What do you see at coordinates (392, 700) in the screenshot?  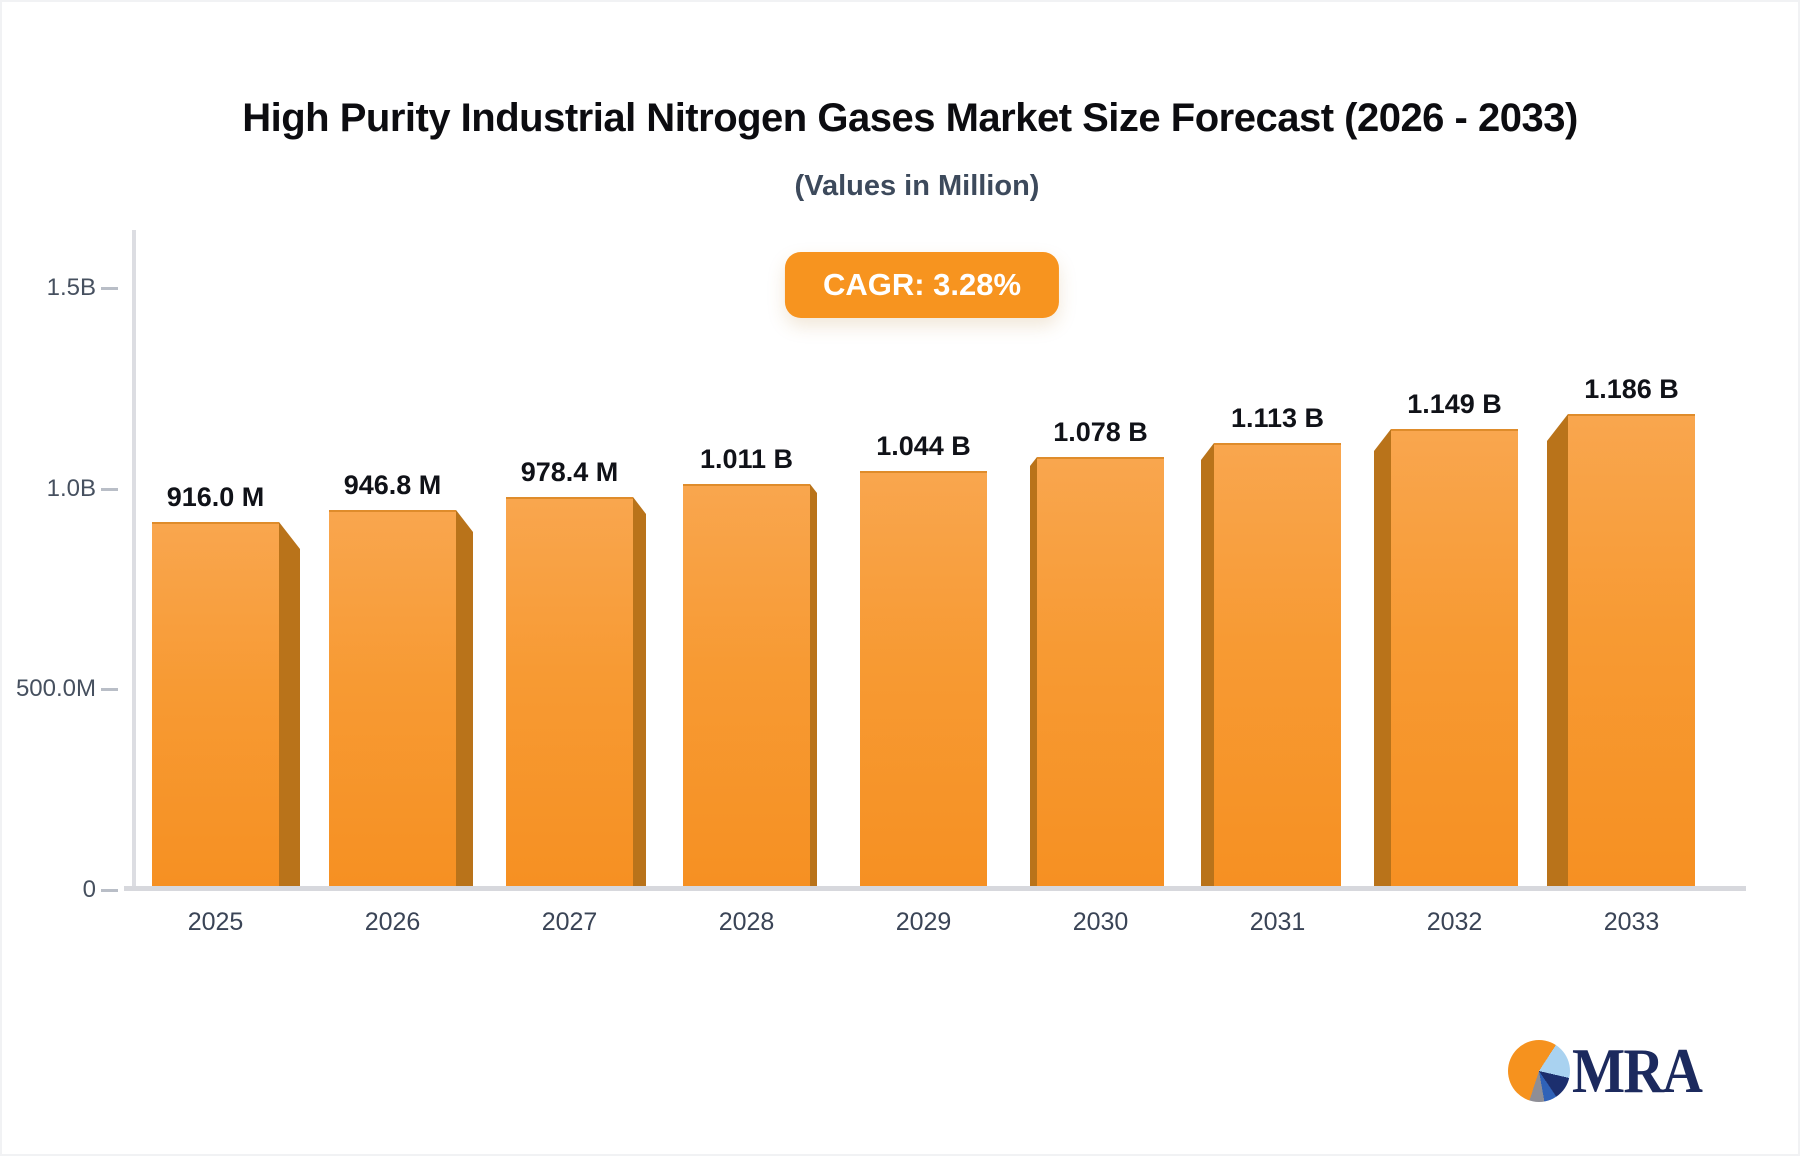 I see `bar-2026` at bounding box center [392, 700].